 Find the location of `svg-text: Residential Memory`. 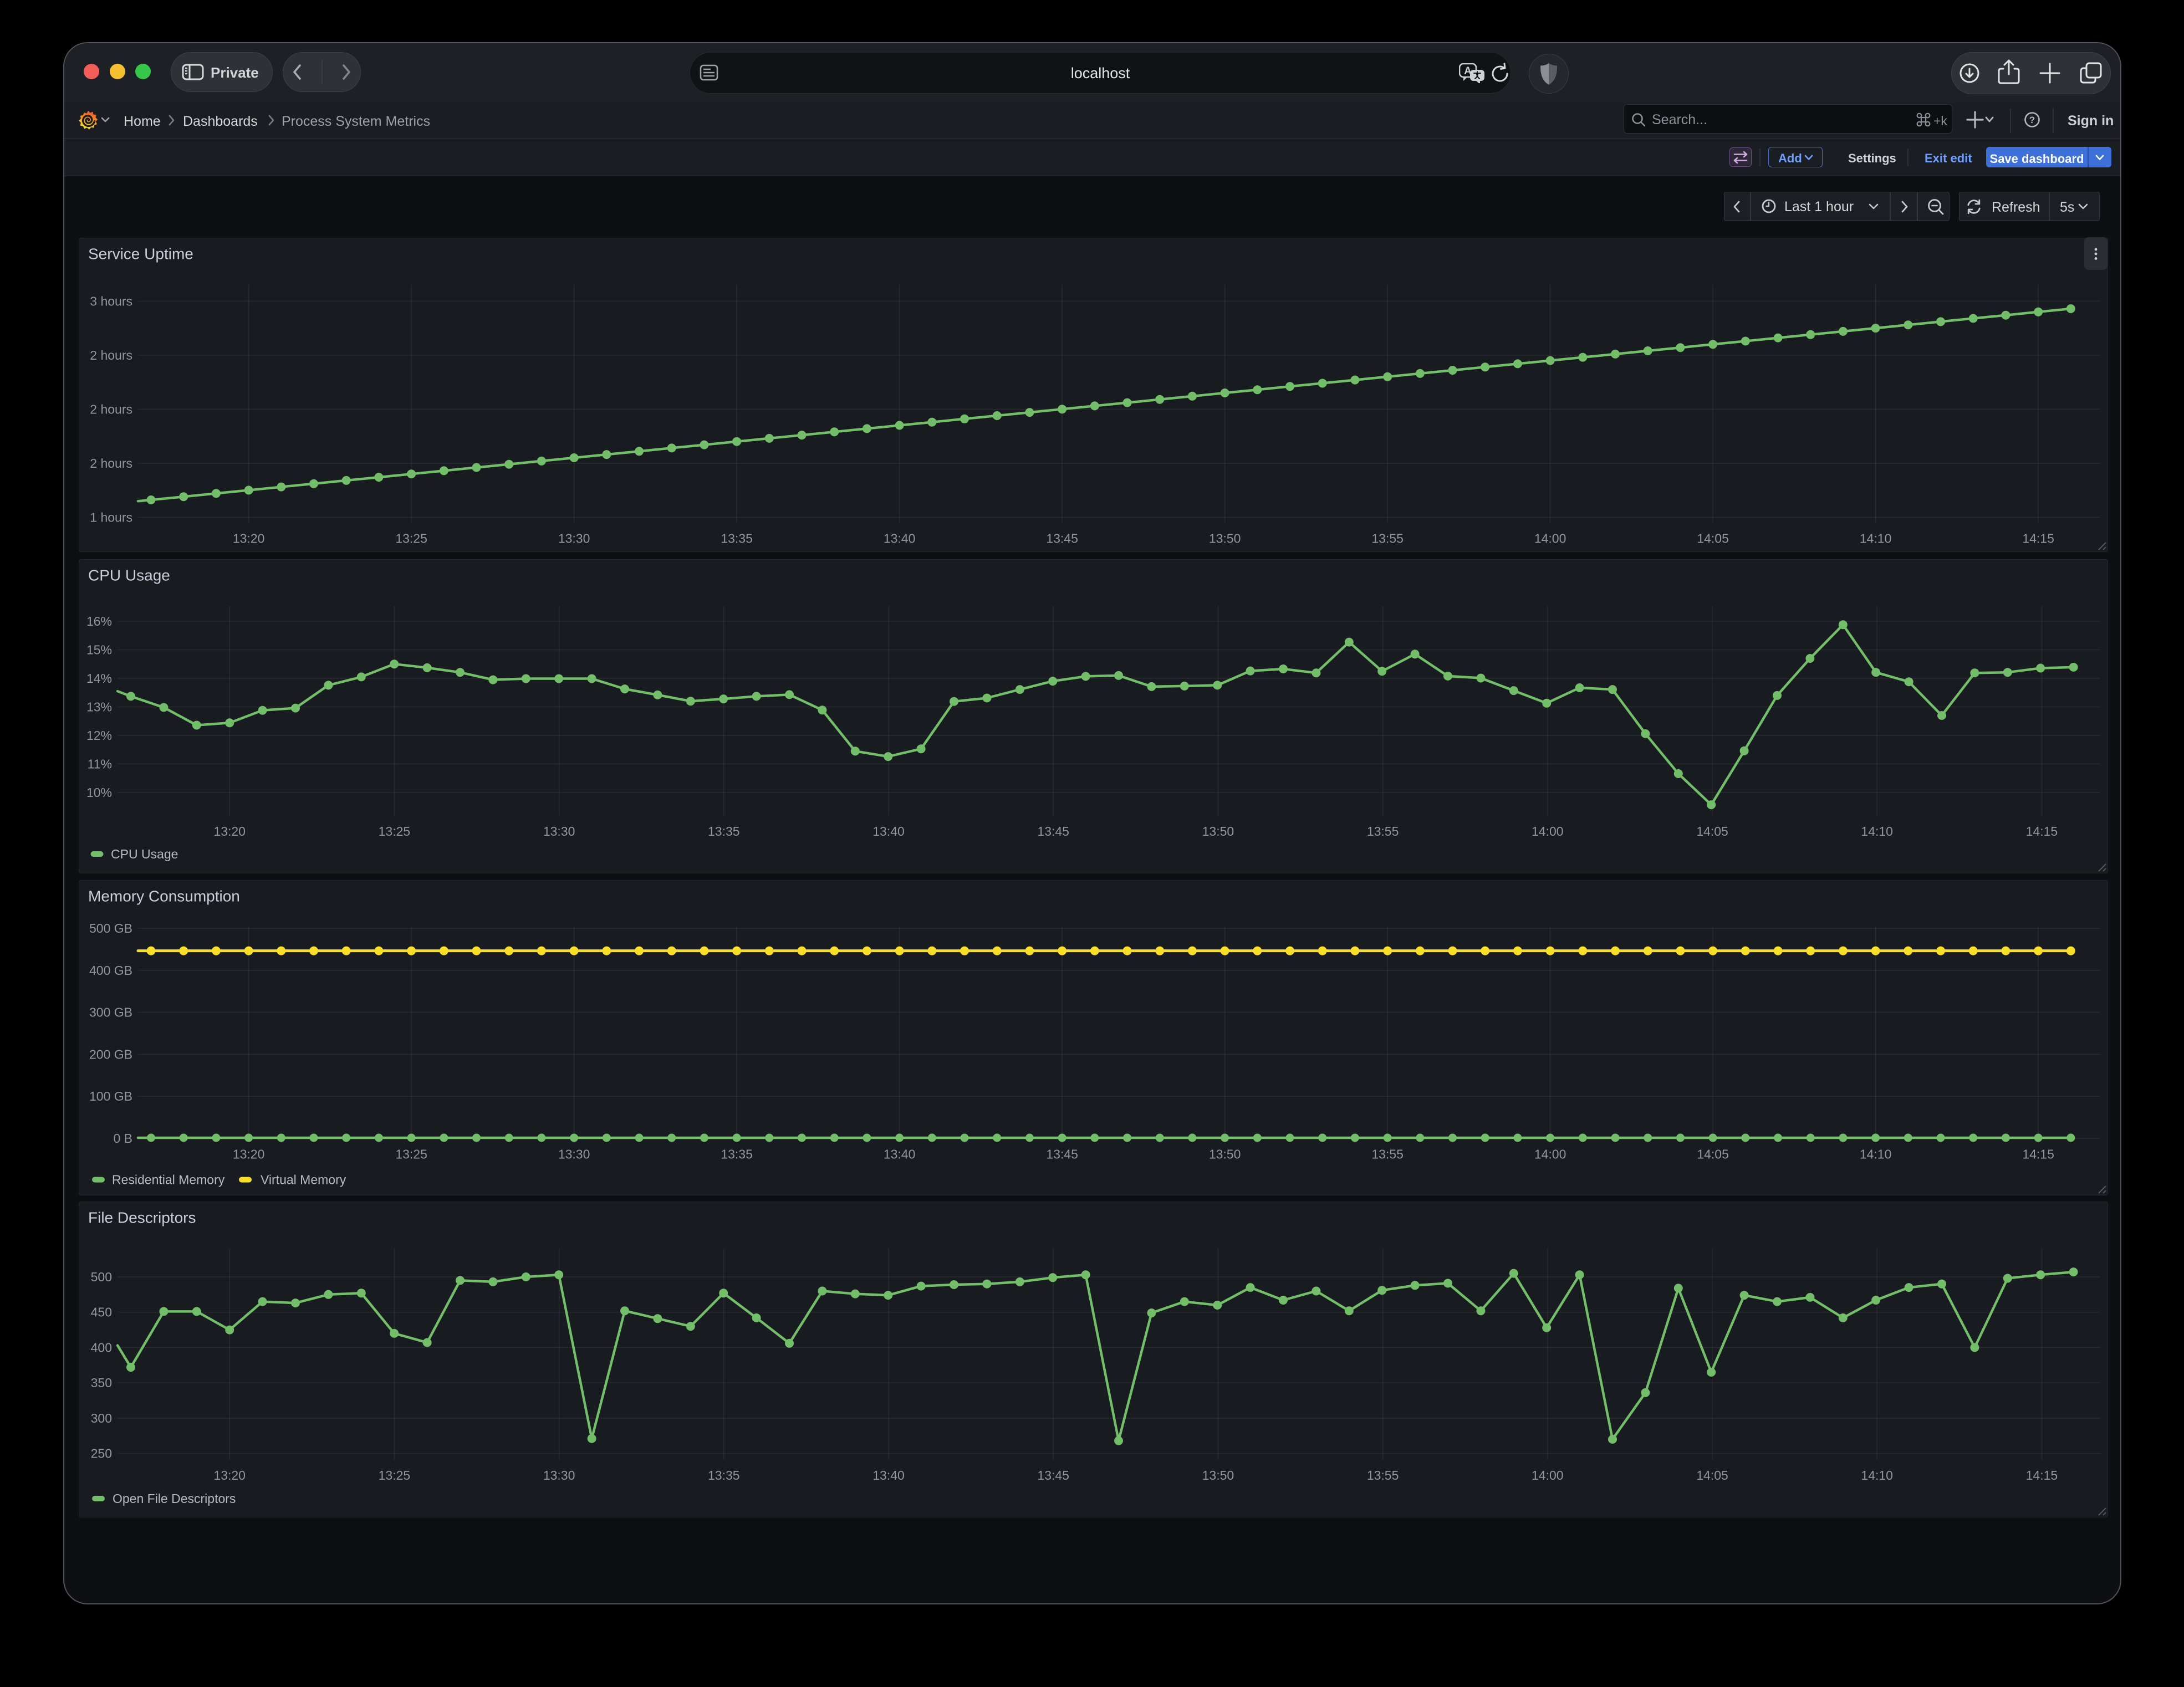

svg-text: Residential Memory is located at coordinates (168, 1180).